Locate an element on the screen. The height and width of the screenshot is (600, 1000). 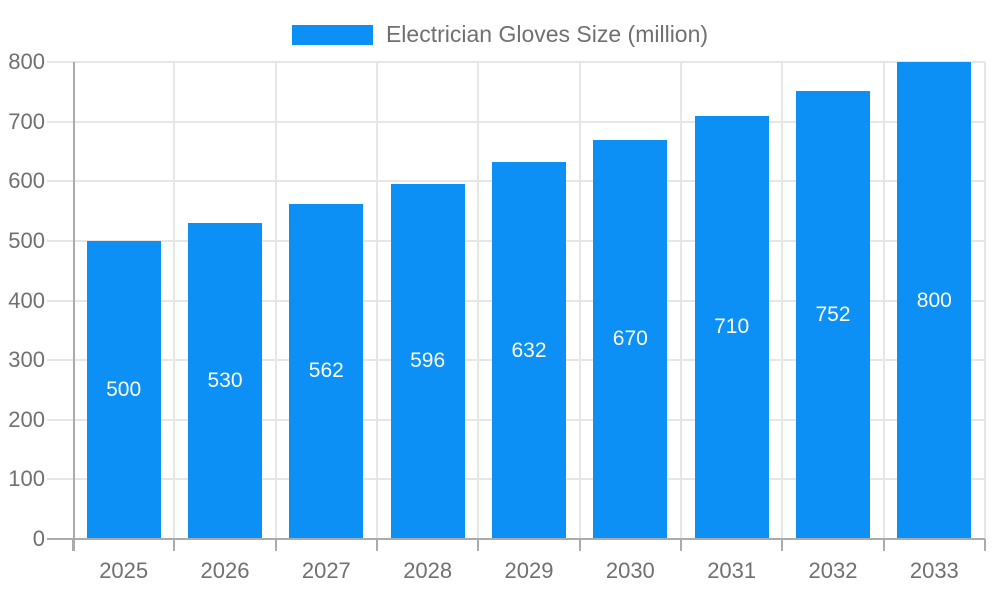
bar-value-label-2033: 800 is located at coordinates (934, 300).